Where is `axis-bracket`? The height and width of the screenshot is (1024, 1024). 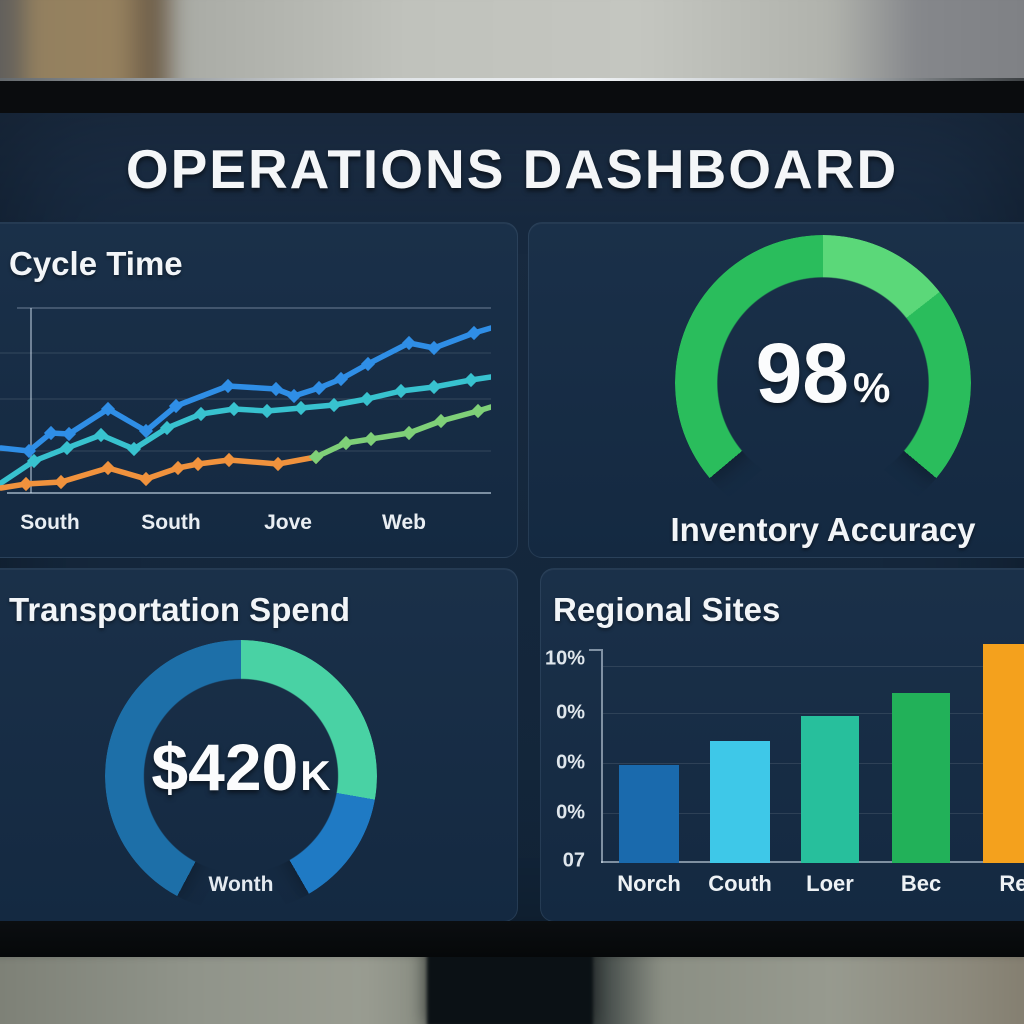 axis-bracket is located at coordinates (595, 650).